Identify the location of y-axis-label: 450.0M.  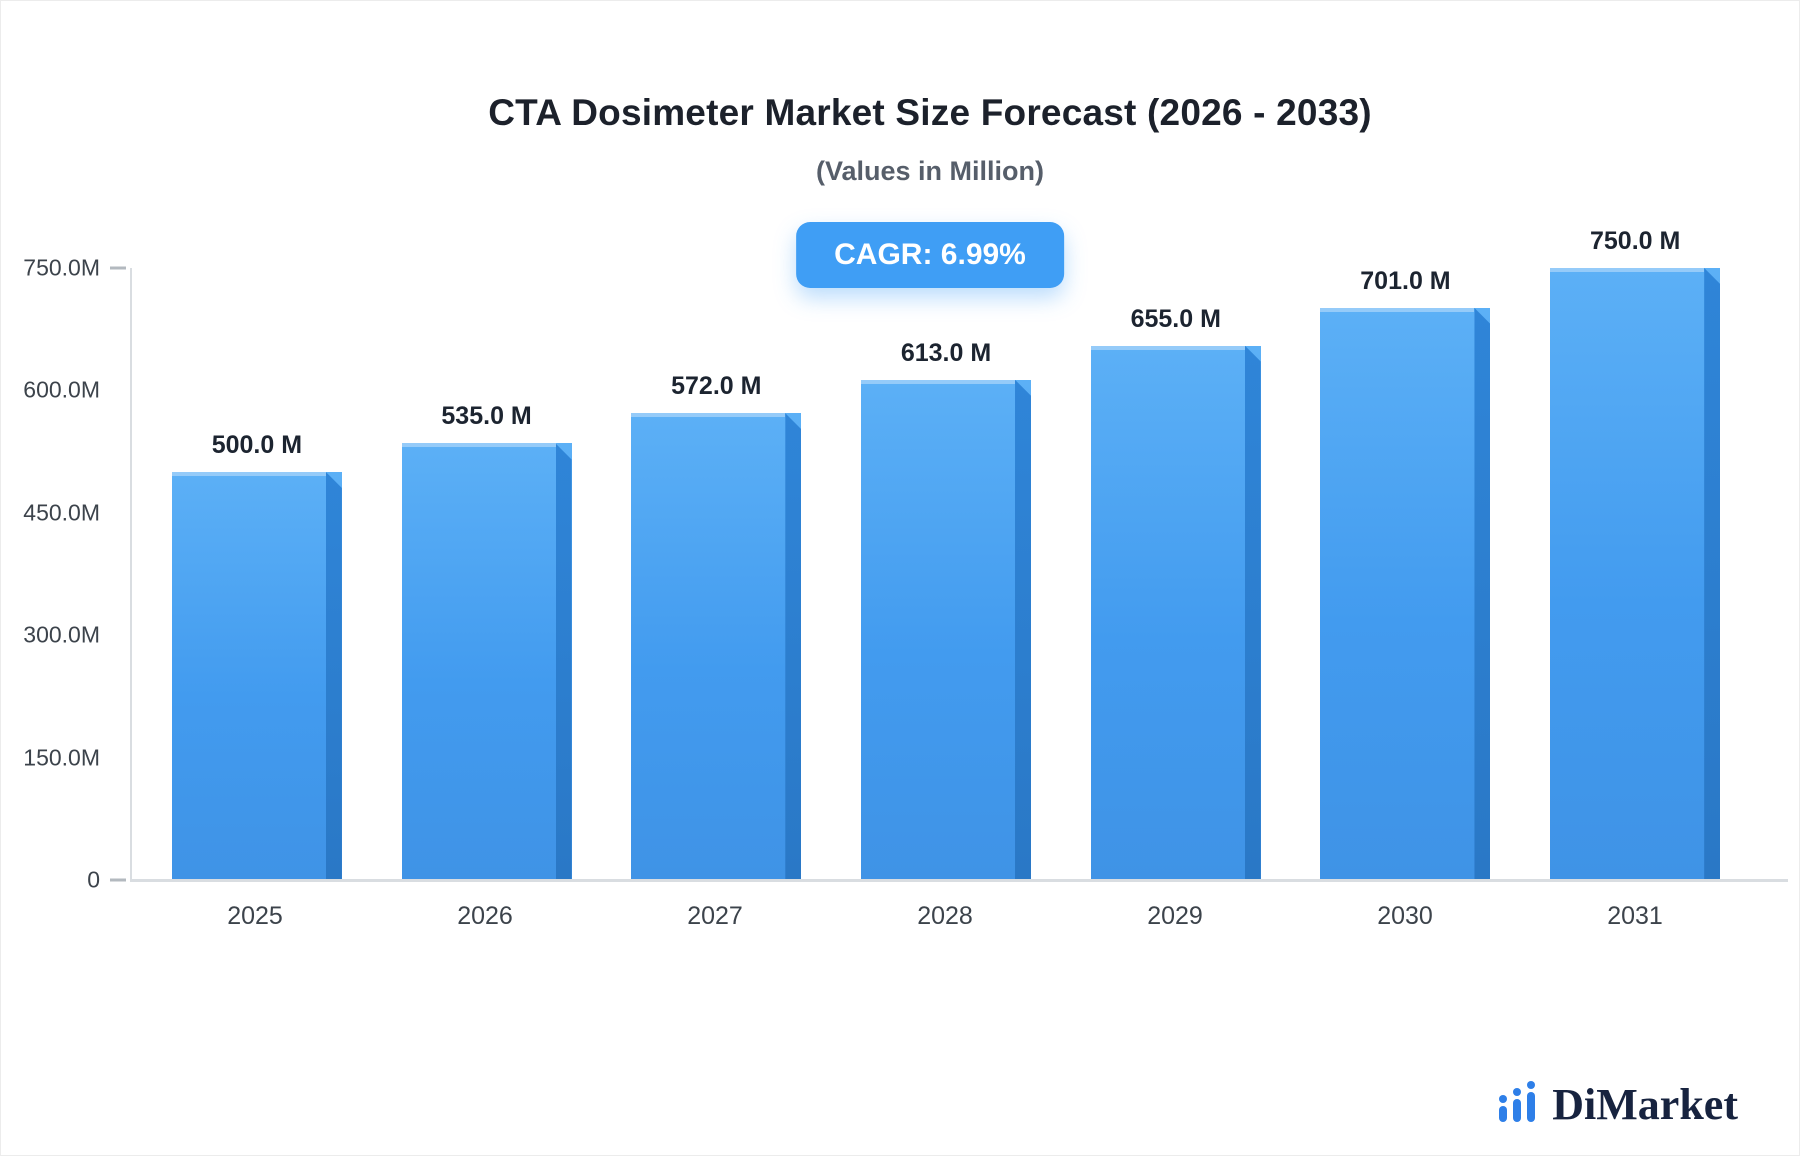
(61, 512).